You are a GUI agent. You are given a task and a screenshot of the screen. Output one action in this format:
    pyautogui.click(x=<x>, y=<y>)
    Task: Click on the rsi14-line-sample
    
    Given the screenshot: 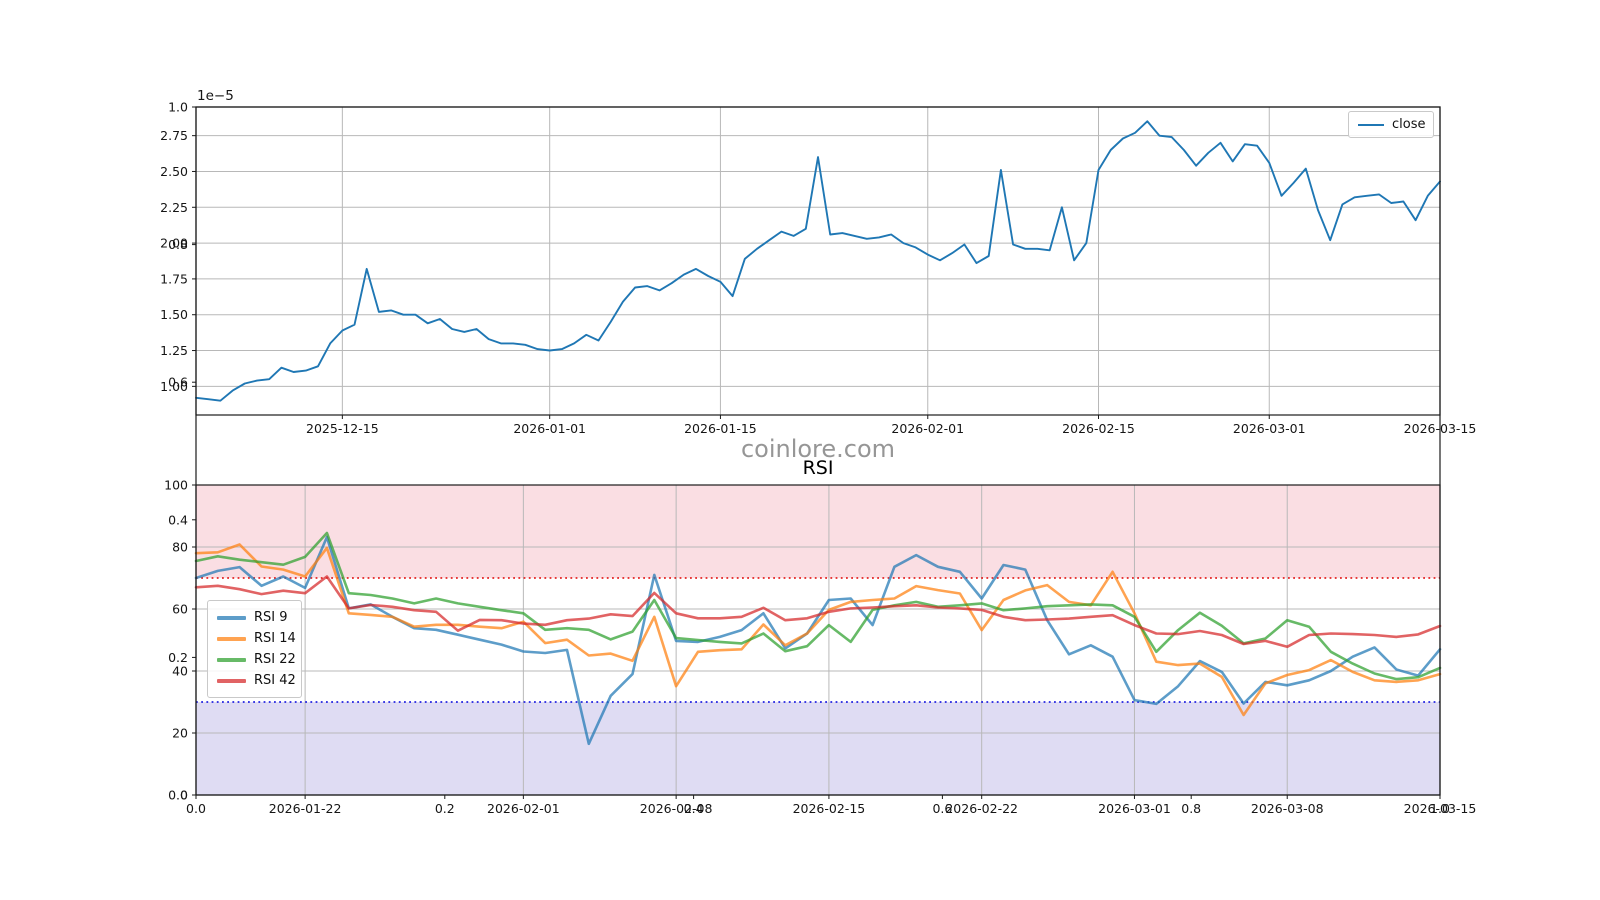 What is the action you would take?
    pyautogui.click(x=231, y=638)
    